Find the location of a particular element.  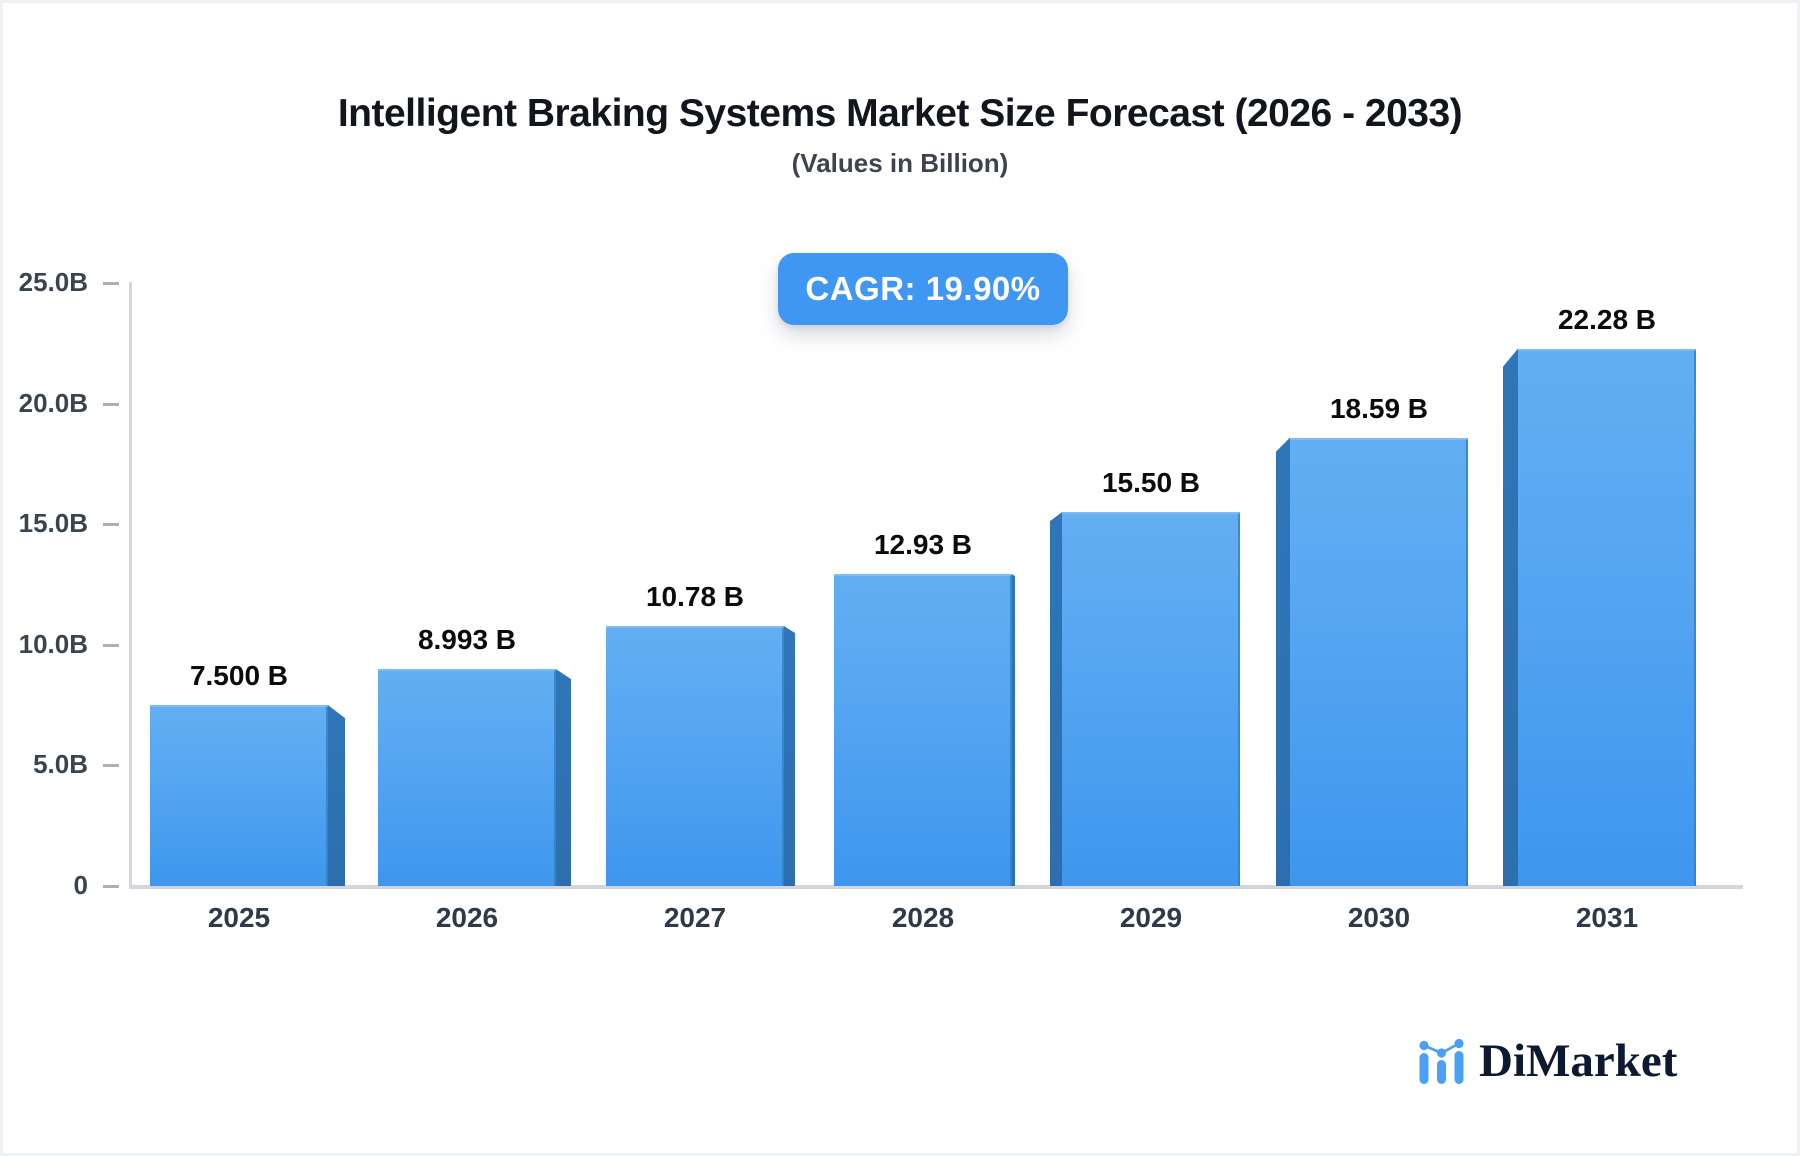

bar-2026 is located at coordinates (467, 777).